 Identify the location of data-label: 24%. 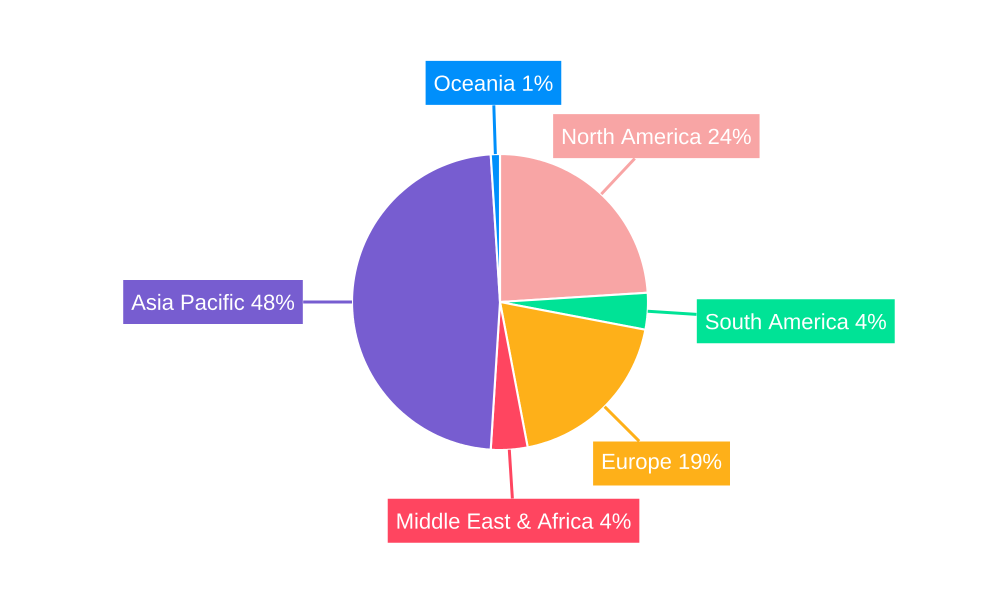
(729, 136).